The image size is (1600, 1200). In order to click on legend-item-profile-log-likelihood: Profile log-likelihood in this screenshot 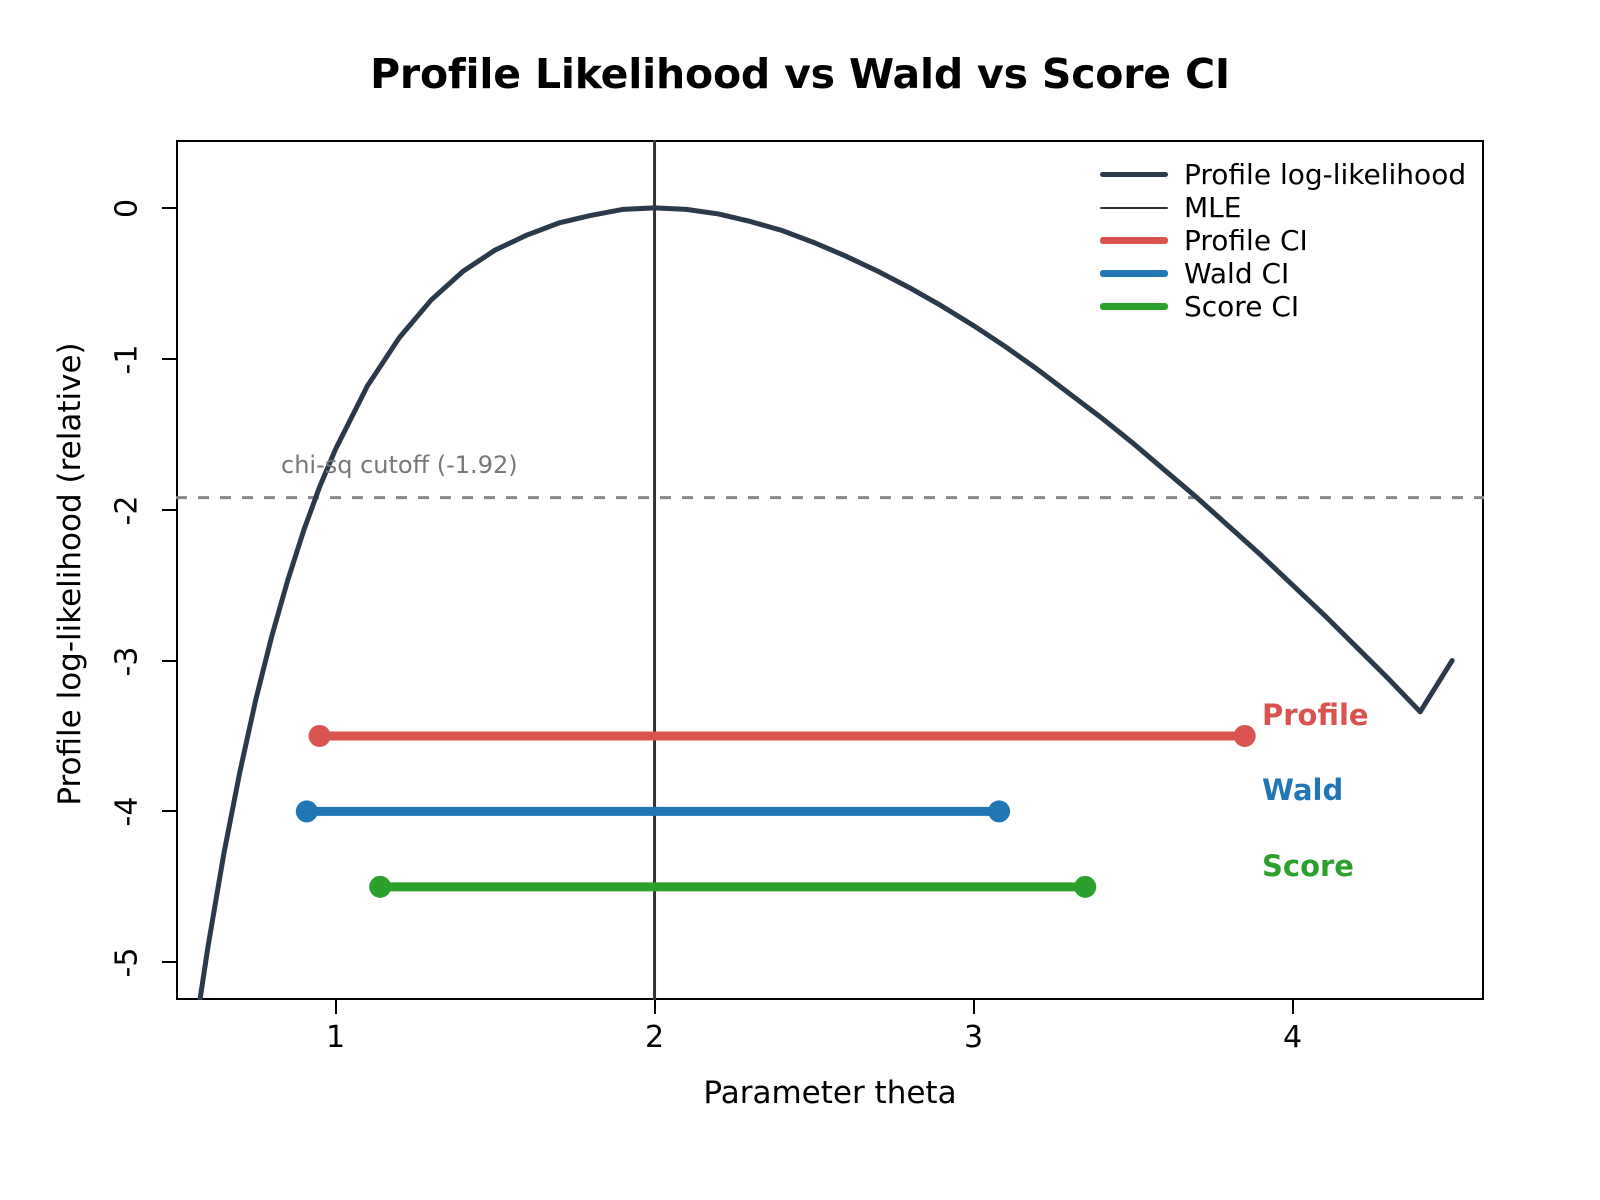, I will do `click(1300, 174)`.